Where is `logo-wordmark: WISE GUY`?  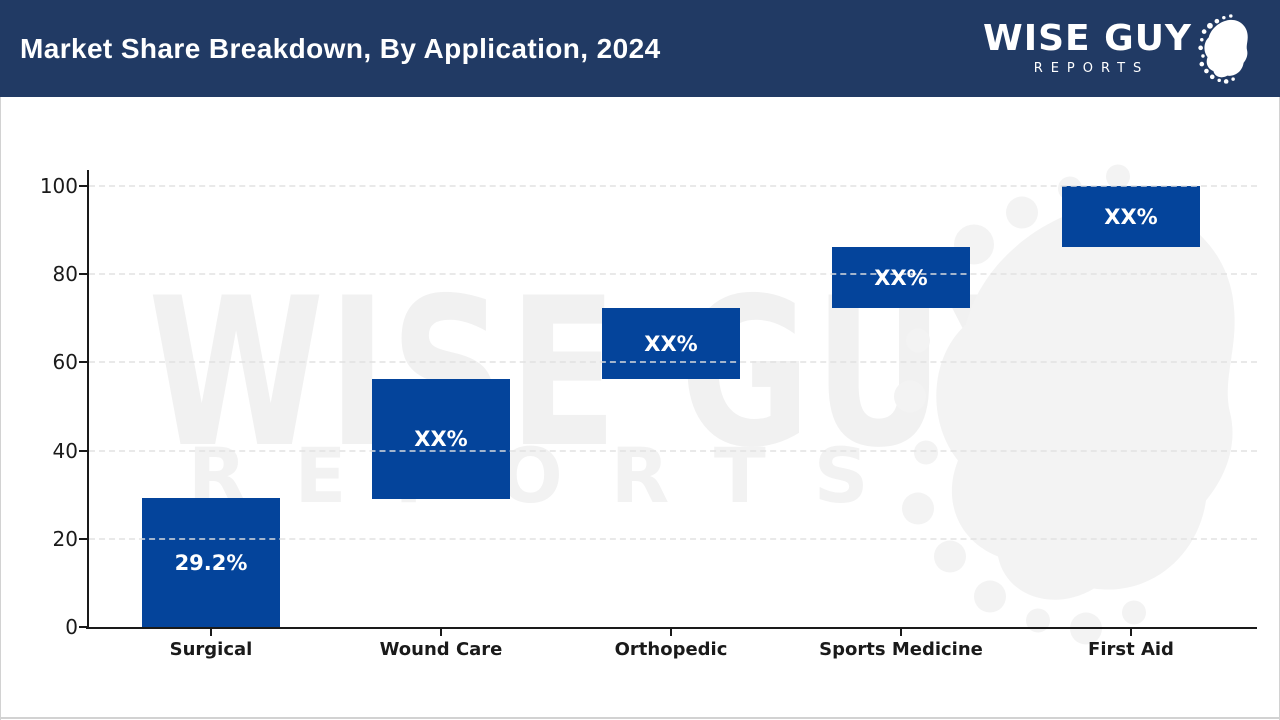
logo-wordmark: WISE GUY is located at coordinates (1087, 38).